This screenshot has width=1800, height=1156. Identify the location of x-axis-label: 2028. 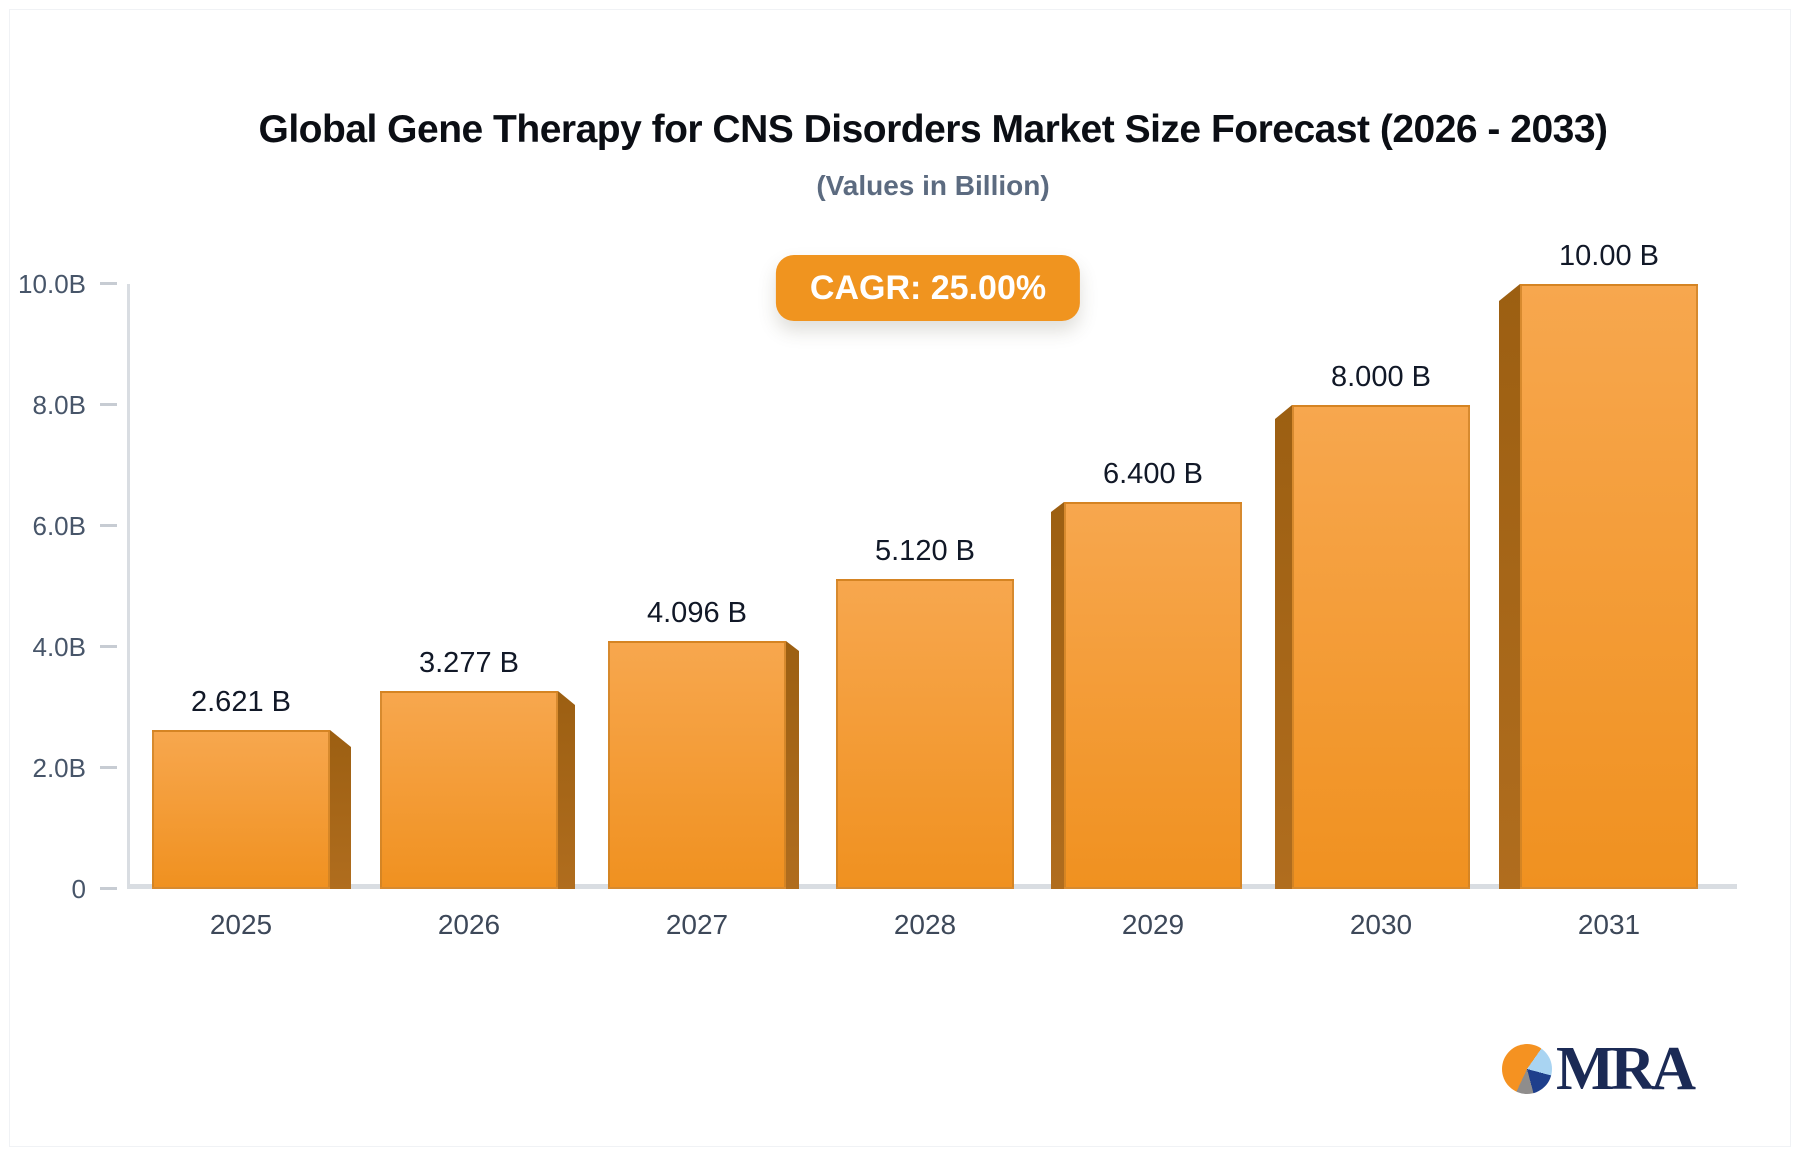
(925, 924).